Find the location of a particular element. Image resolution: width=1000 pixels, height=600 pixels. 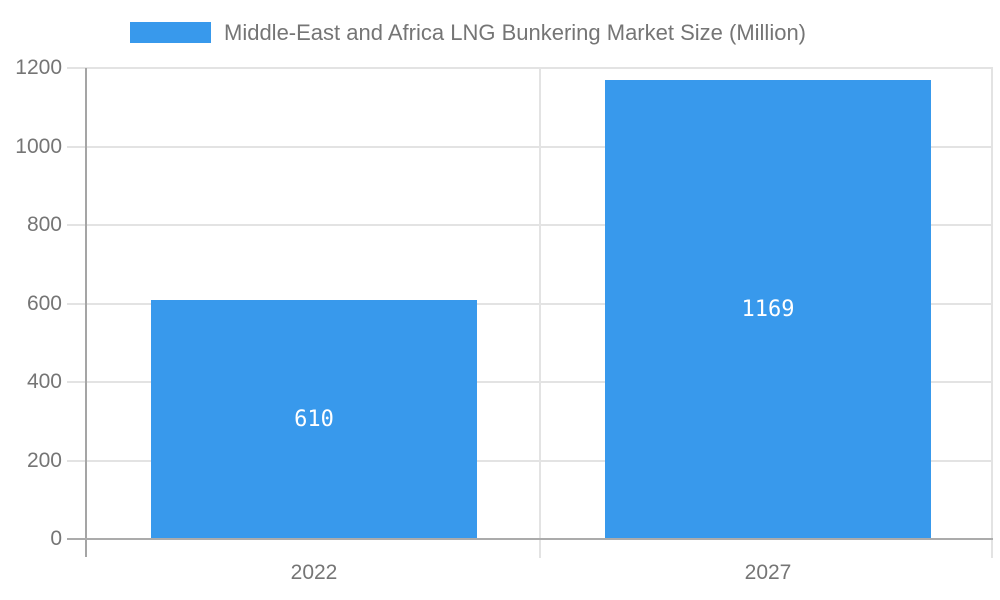

bar-value-label: 610 is located at coordinates (314, 419).